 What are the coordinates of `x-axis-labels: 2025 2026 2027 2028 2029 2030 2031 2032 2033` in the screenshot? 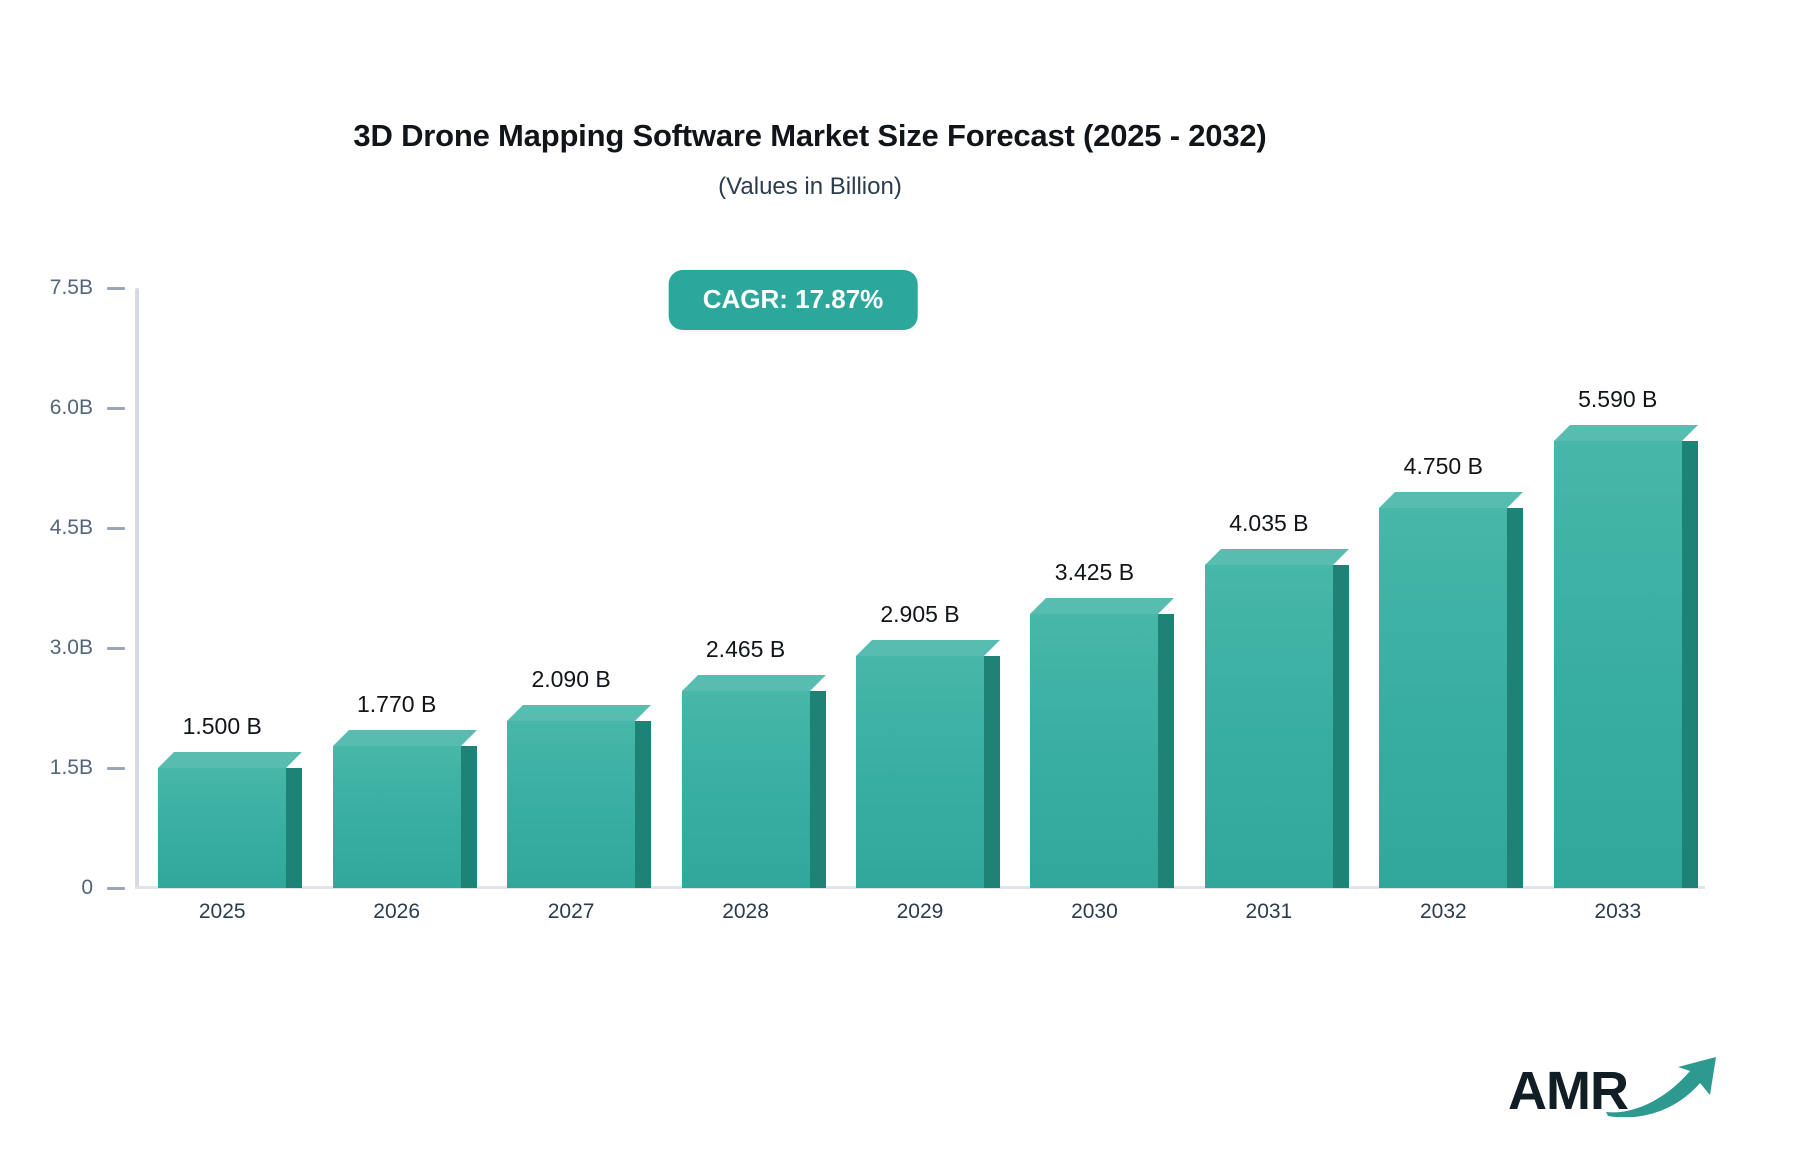 It's located at (920, 920).